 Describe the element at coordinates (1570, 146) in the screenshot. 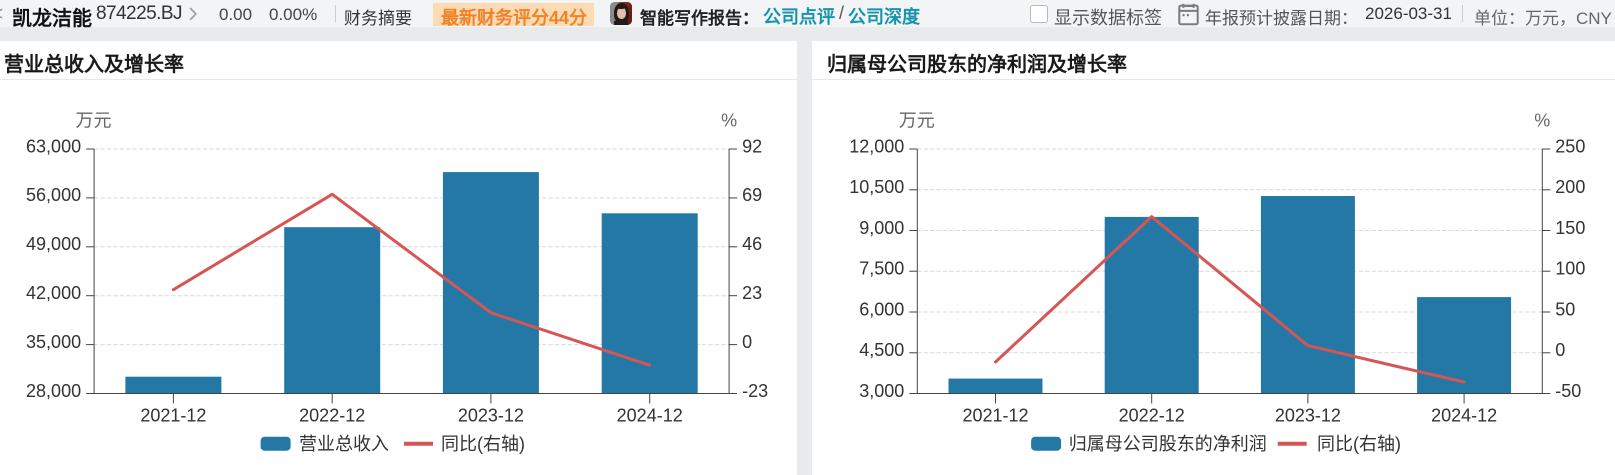

I see `svg-text: 250` at that location.